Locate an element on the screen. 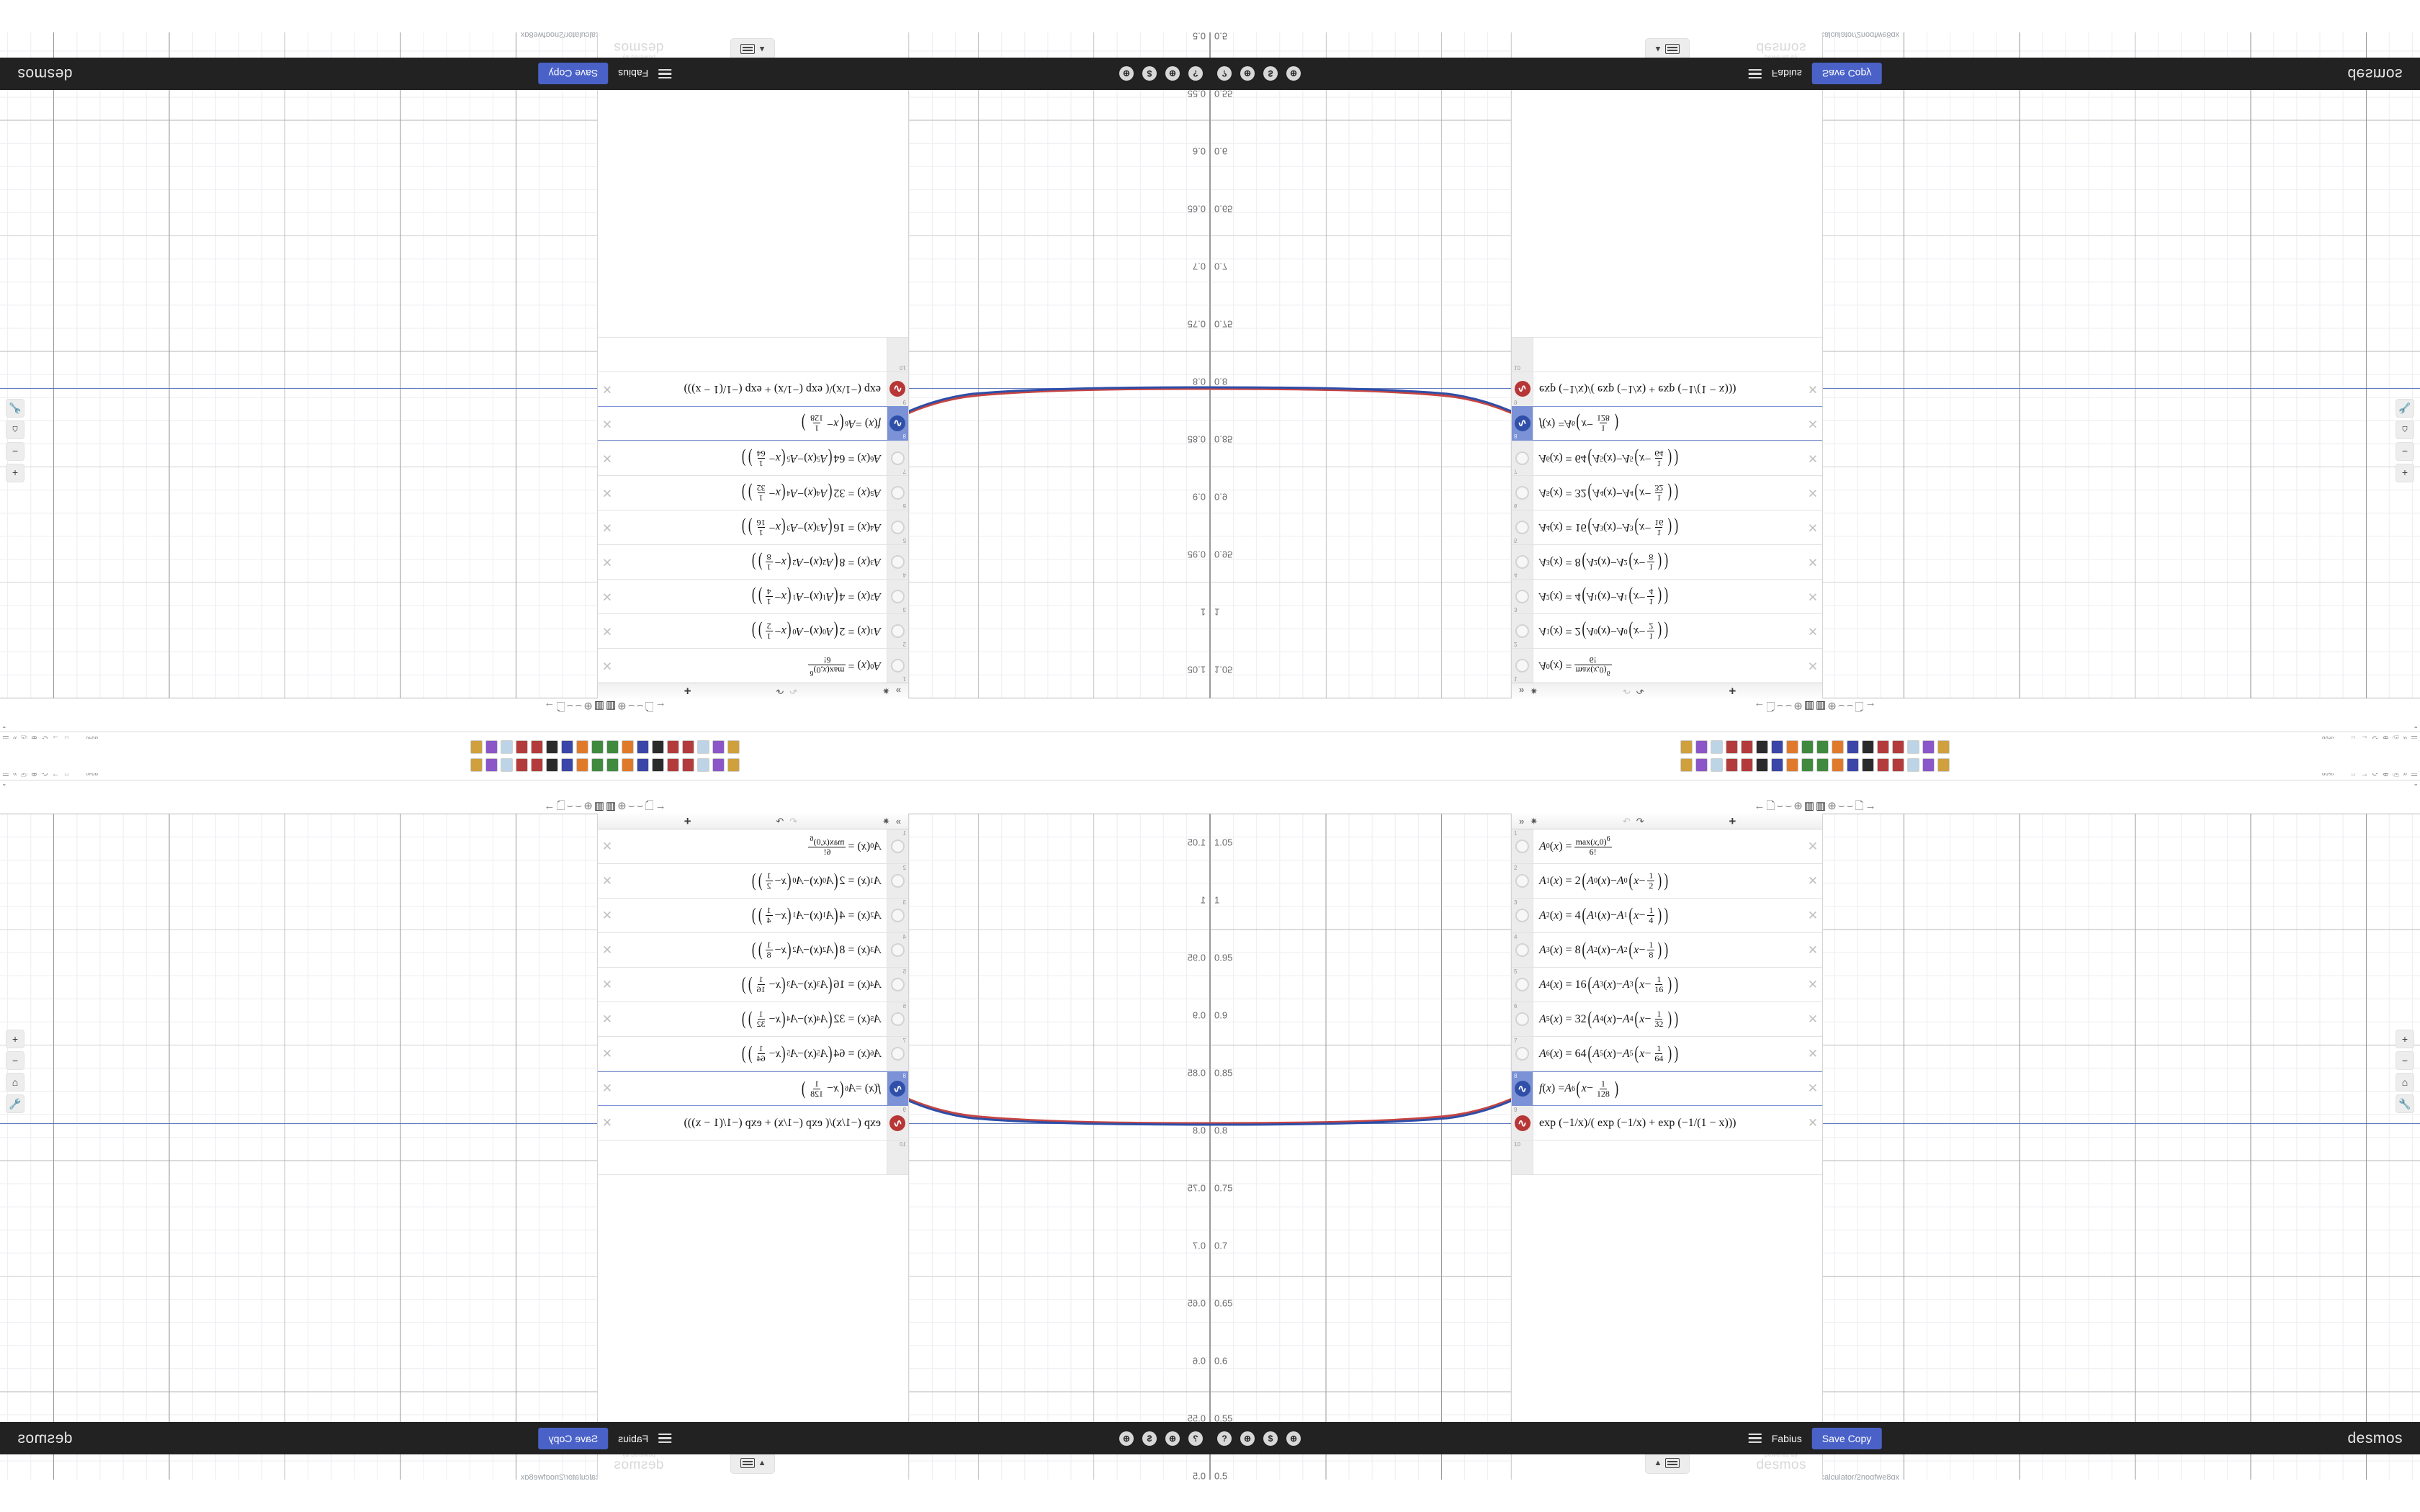 The height and width of the screenshot is (1512, 2420). help-icon-1: ⊕ is located at coordinates (1247, 73).